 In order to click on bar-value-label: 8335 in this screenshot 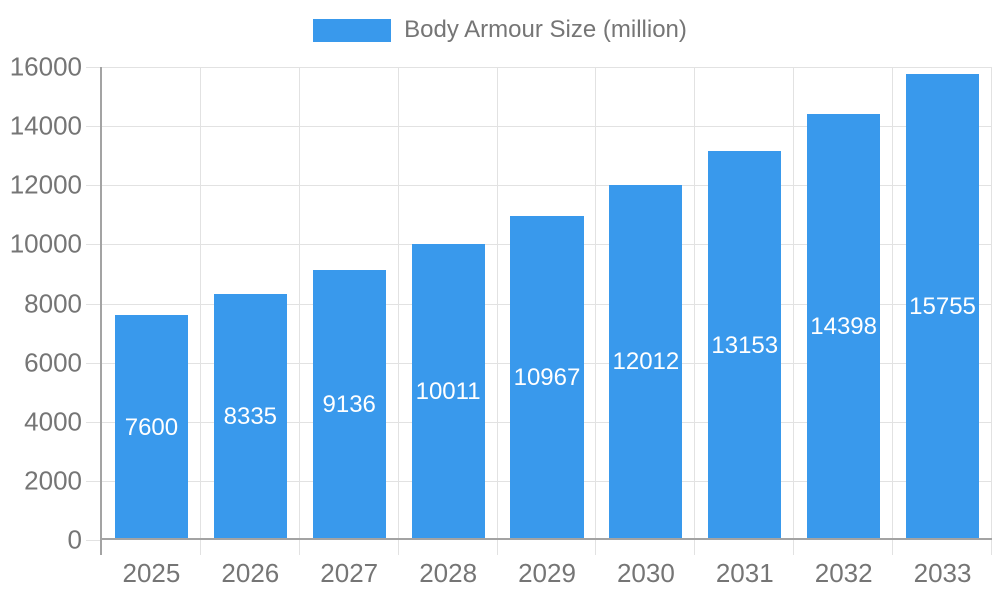, I will do `click(250, 416)`.